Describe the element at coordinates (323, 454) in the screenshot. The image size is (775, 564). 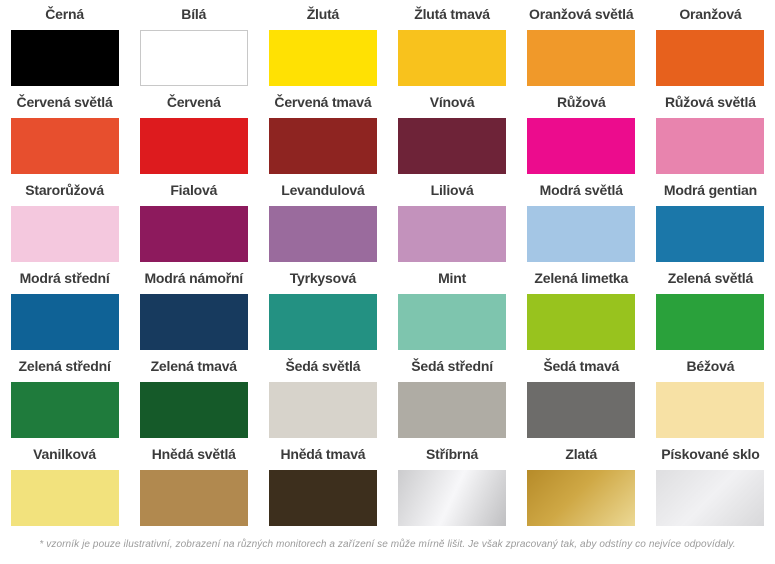
I see `color-name-label: Hnědá tmavá` at that location.